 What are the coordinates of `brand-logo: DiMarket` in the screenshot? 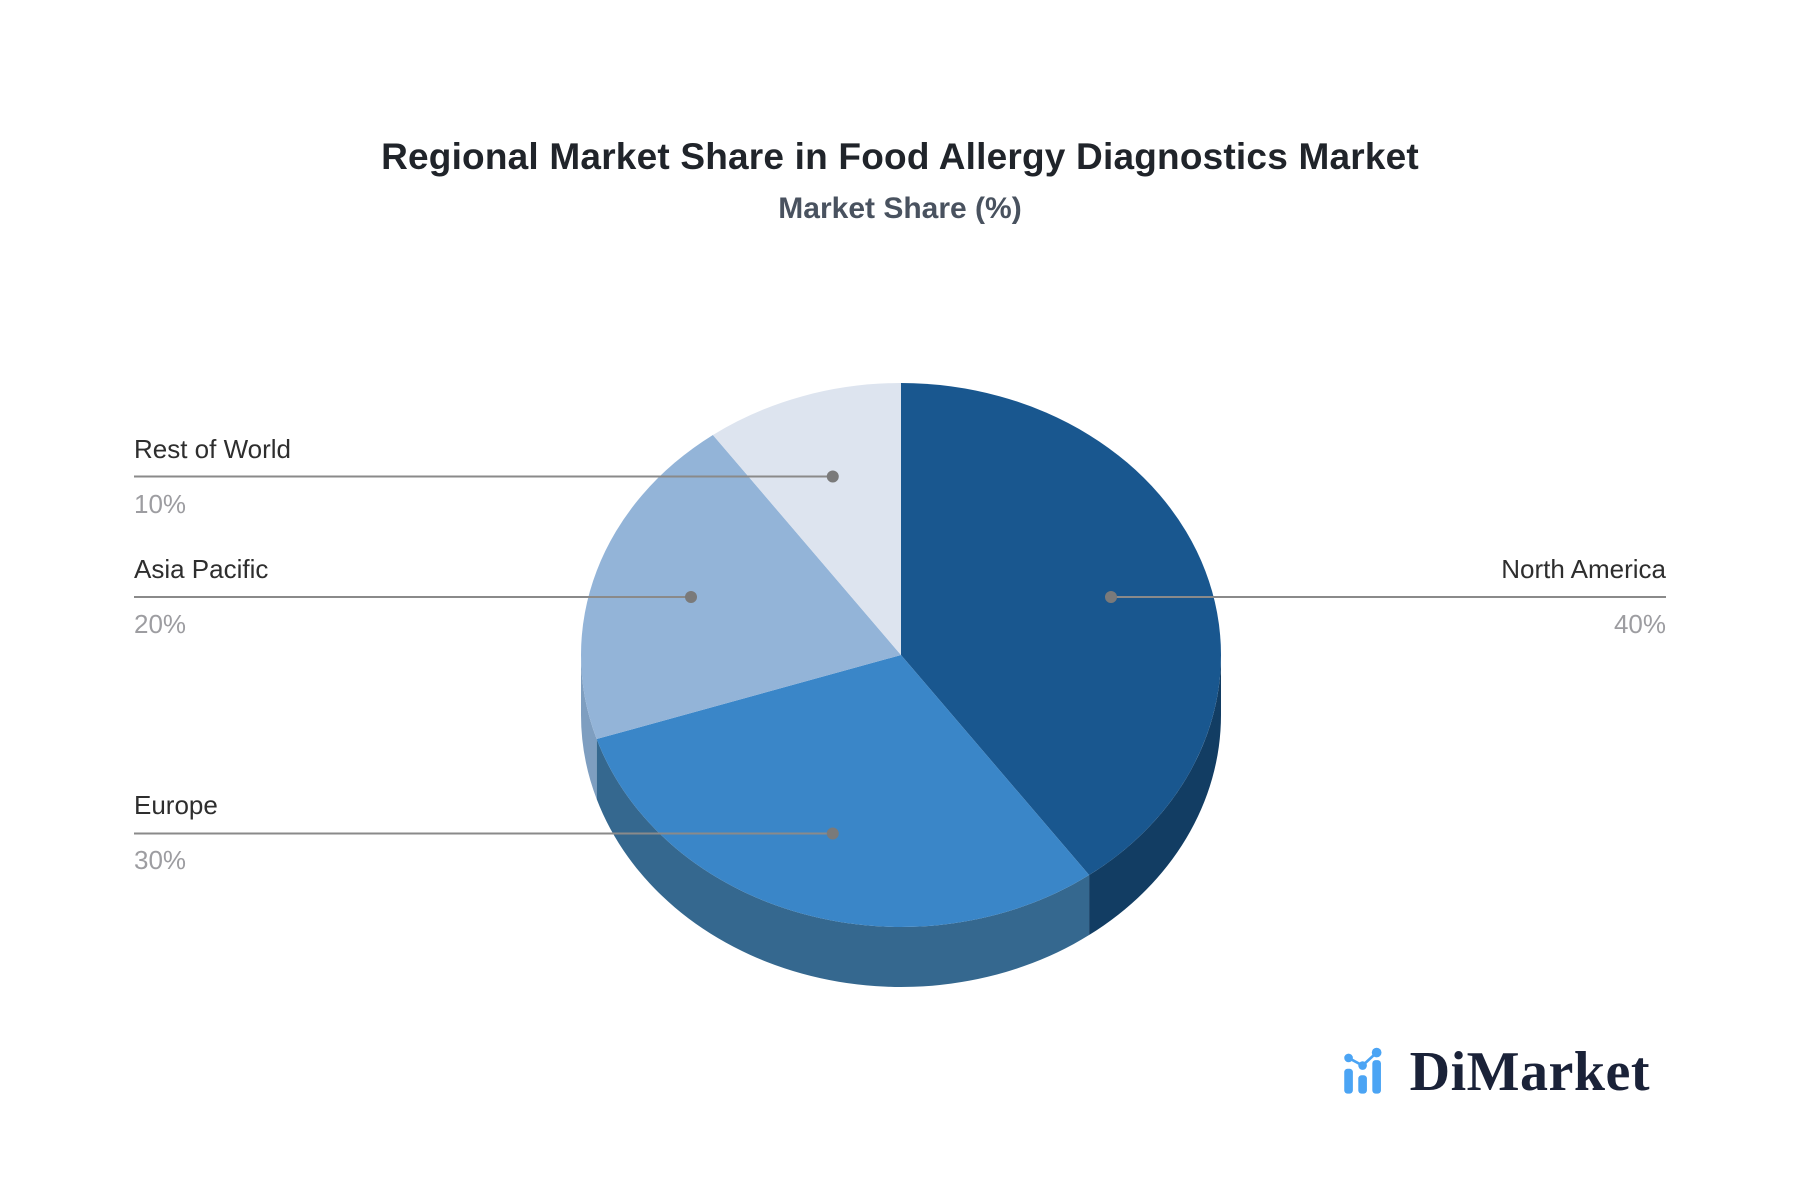 It's located at (1495, 1072).